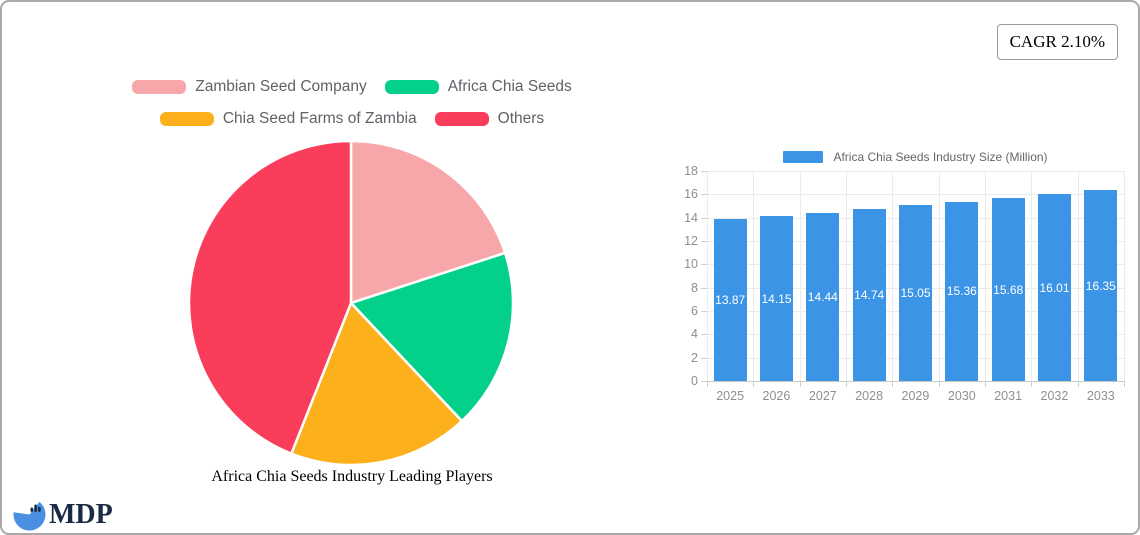 Image resolution: width=1140 pixels, height=535 pixels. What do you see at coordinates (776, 396) in the screenshot?
I see `x-axis-label: 2026` at bounding box center [776, 396].